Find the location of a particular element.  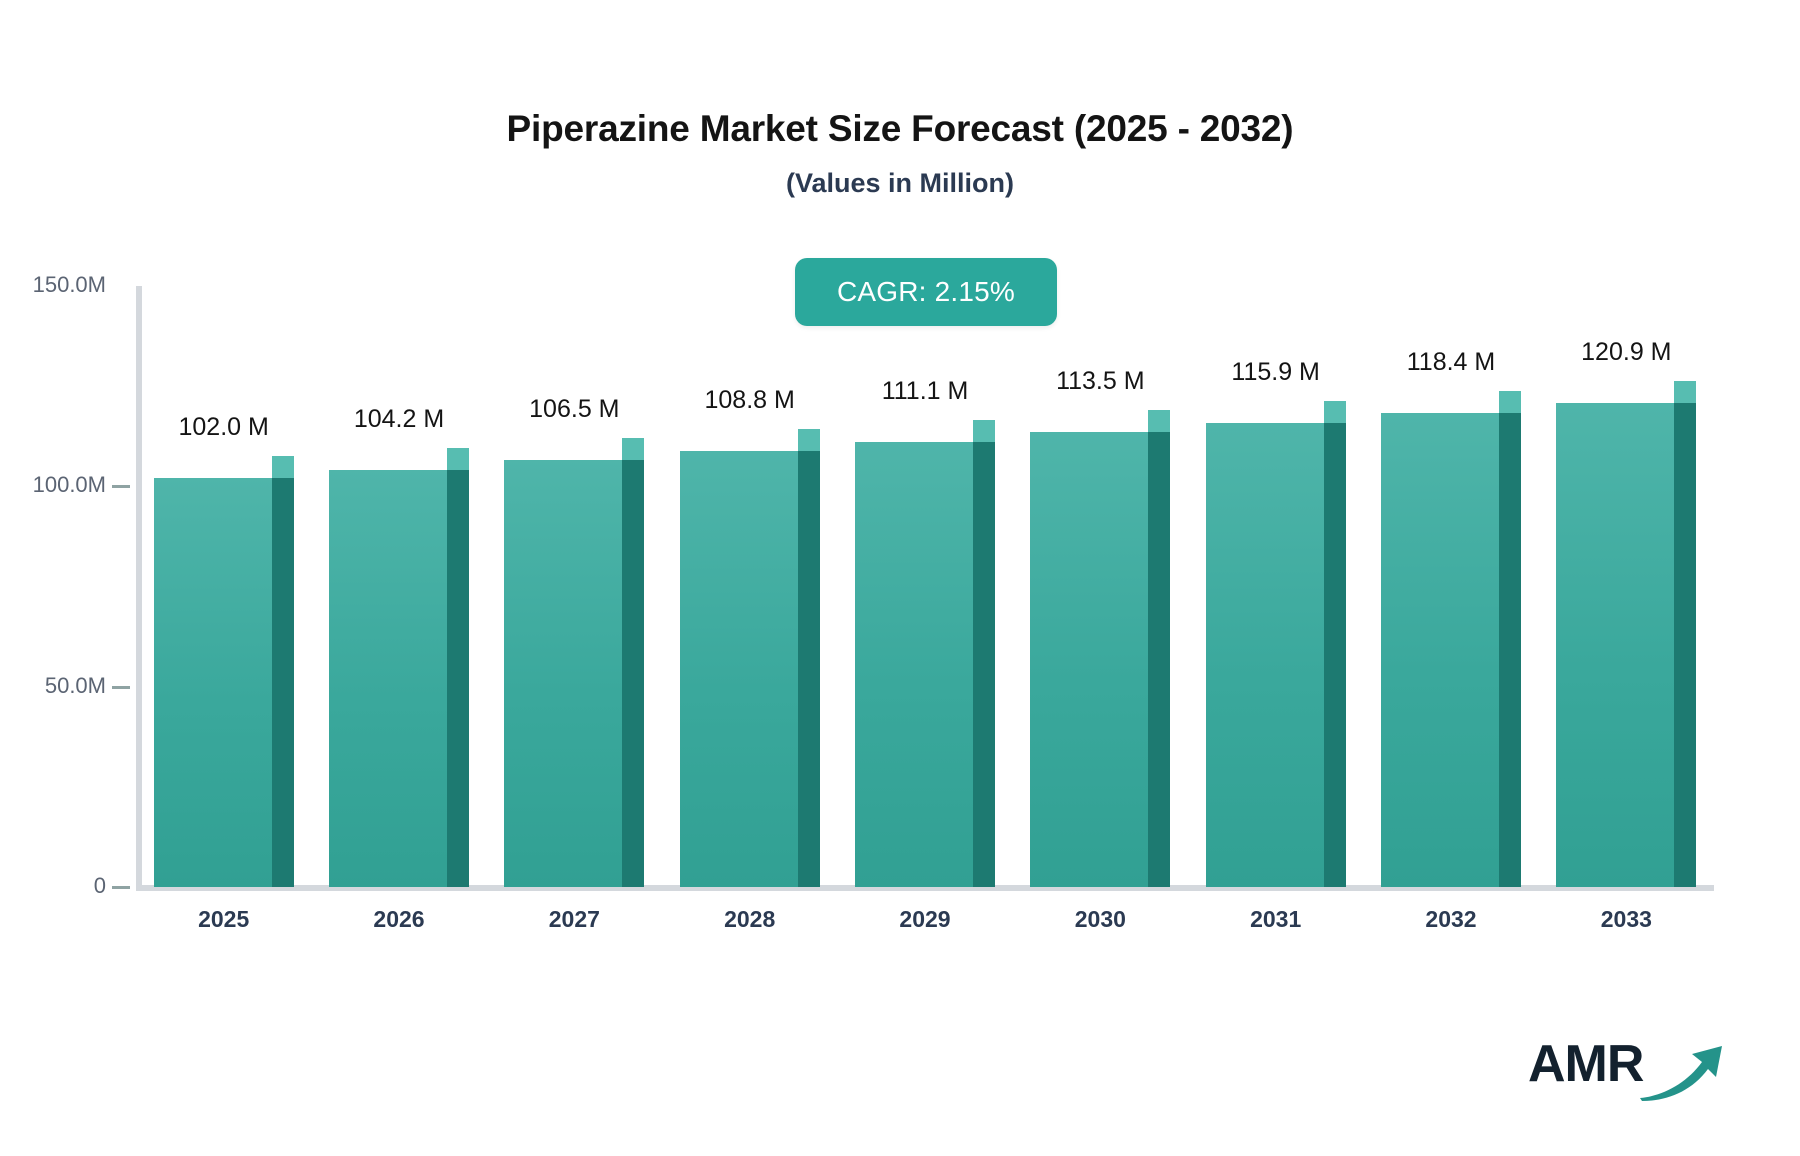

bar: 106.5 M is located at coordinates (574, 641).